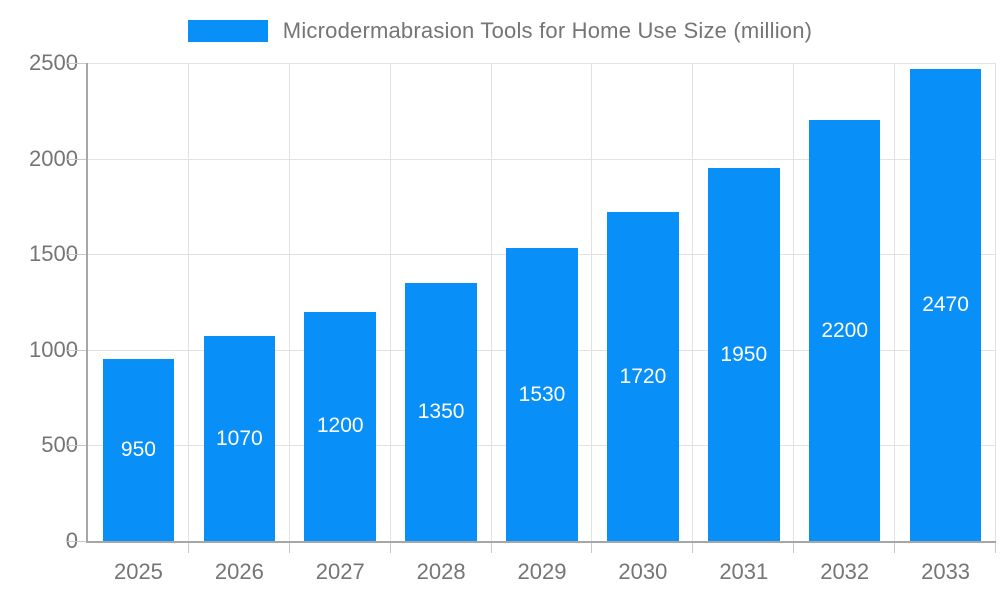 The height and width of the screenshot is (600, 1000). I want to click on bar-value-label: 1350, so click(441, 411).